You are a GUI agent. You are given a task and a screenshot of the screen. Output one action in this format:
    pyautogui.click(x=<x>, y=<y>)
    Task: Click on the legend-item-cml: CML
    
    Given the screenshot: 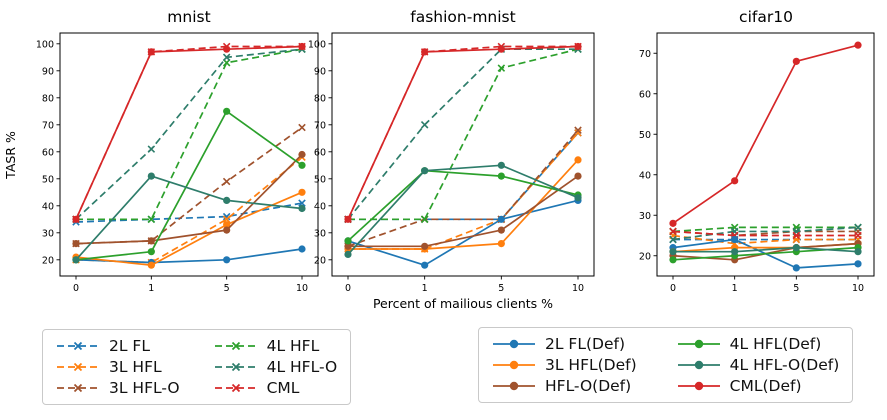 What is the action you would take?
    pyautogui.click(x=276, y=388)
    